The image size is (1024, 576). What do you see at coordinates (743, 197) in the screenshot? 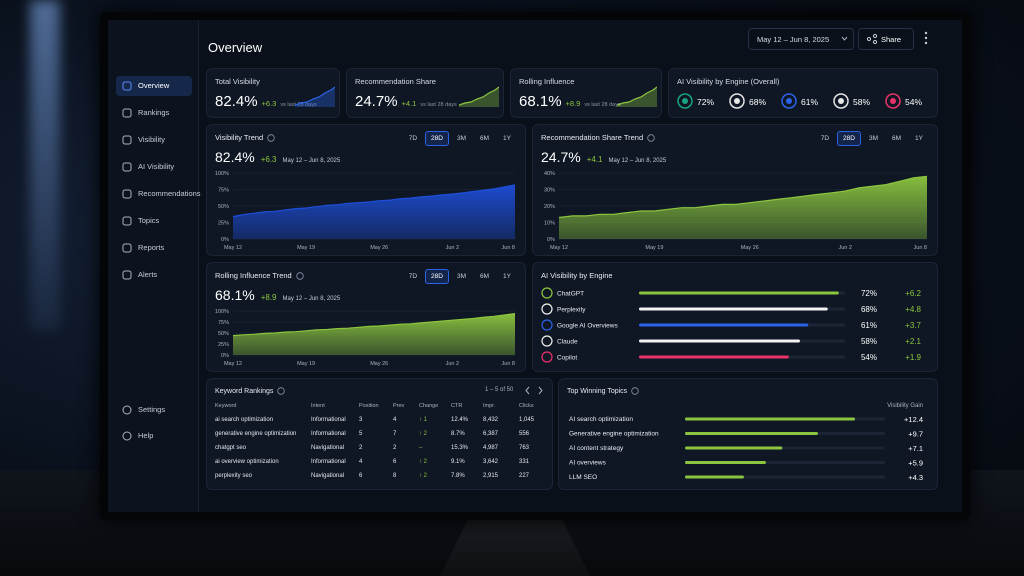
I see `area-edge` at bounding box center [743, 197].